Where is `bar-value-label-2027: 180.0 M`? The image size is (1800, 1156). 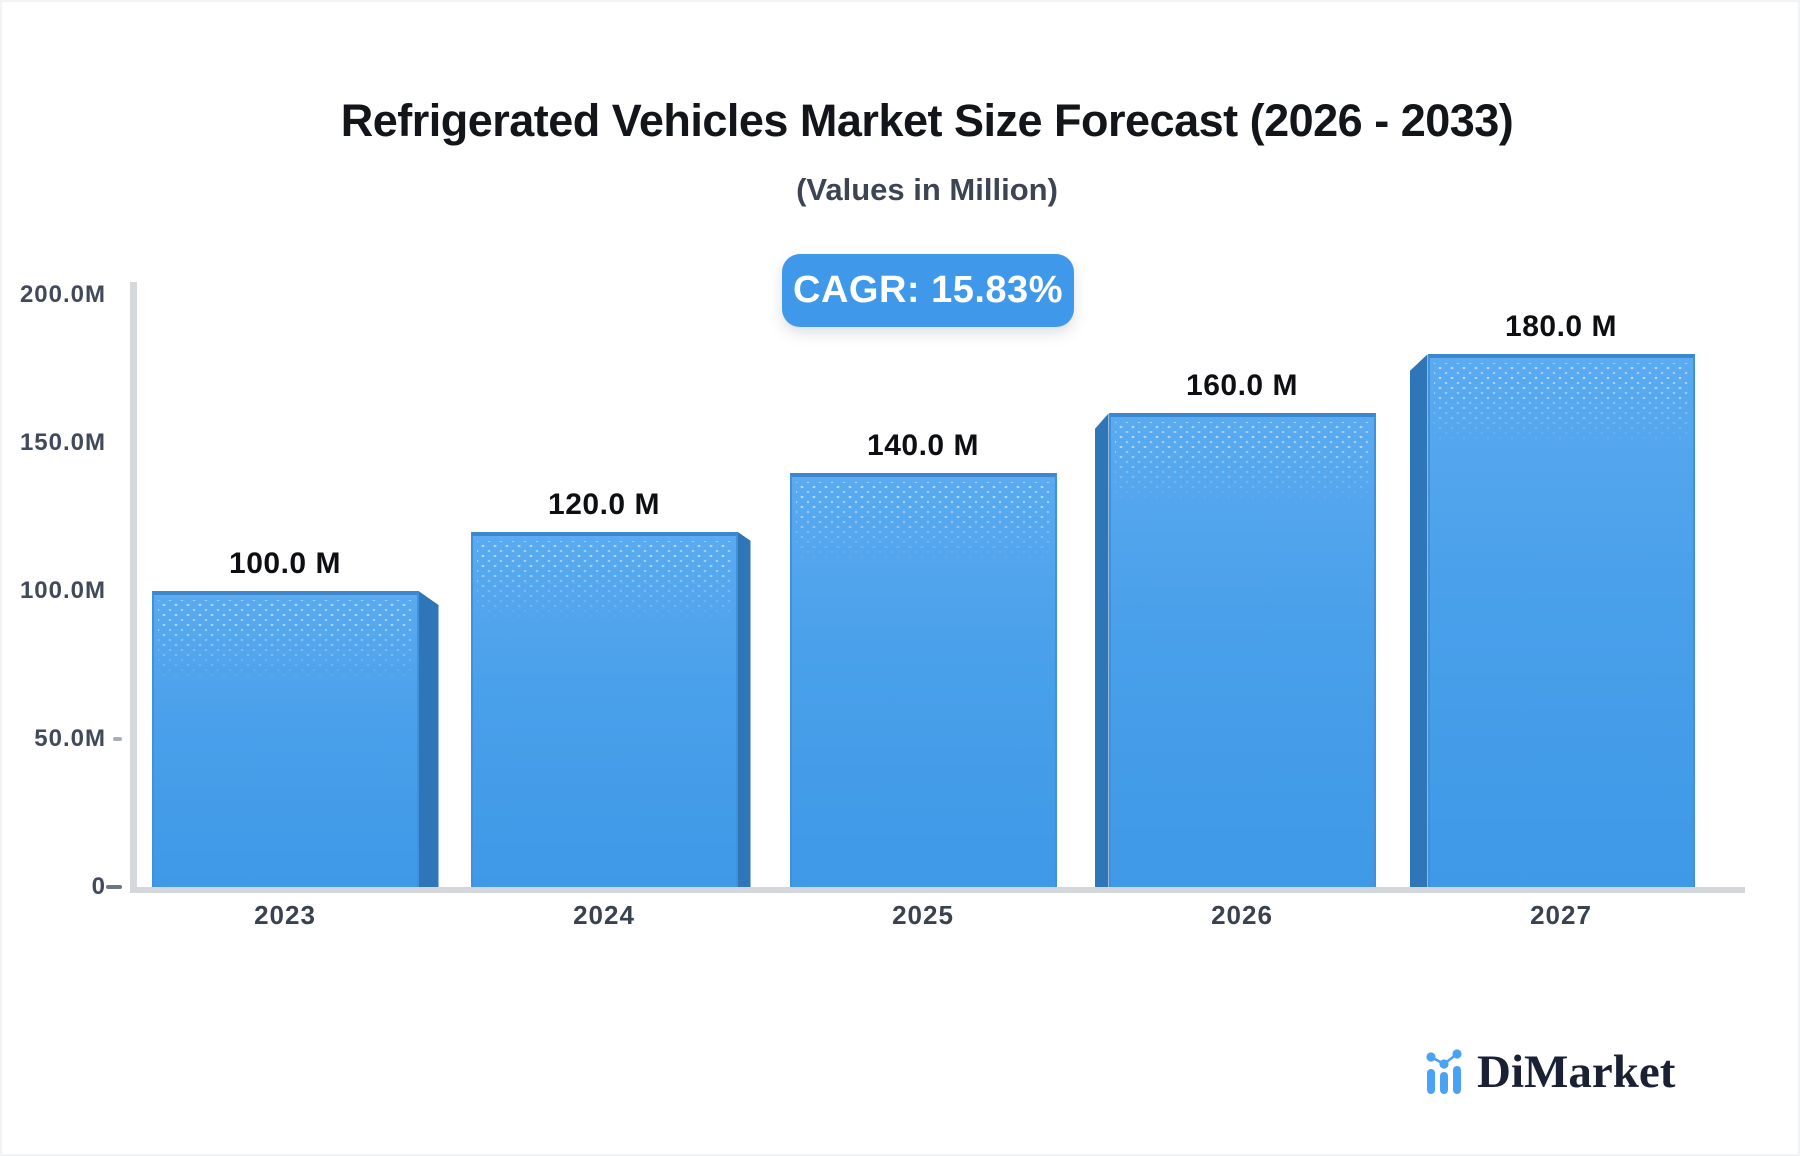 bar-value-label-2027: 180.0 M is located at coordinates (1561, 327).